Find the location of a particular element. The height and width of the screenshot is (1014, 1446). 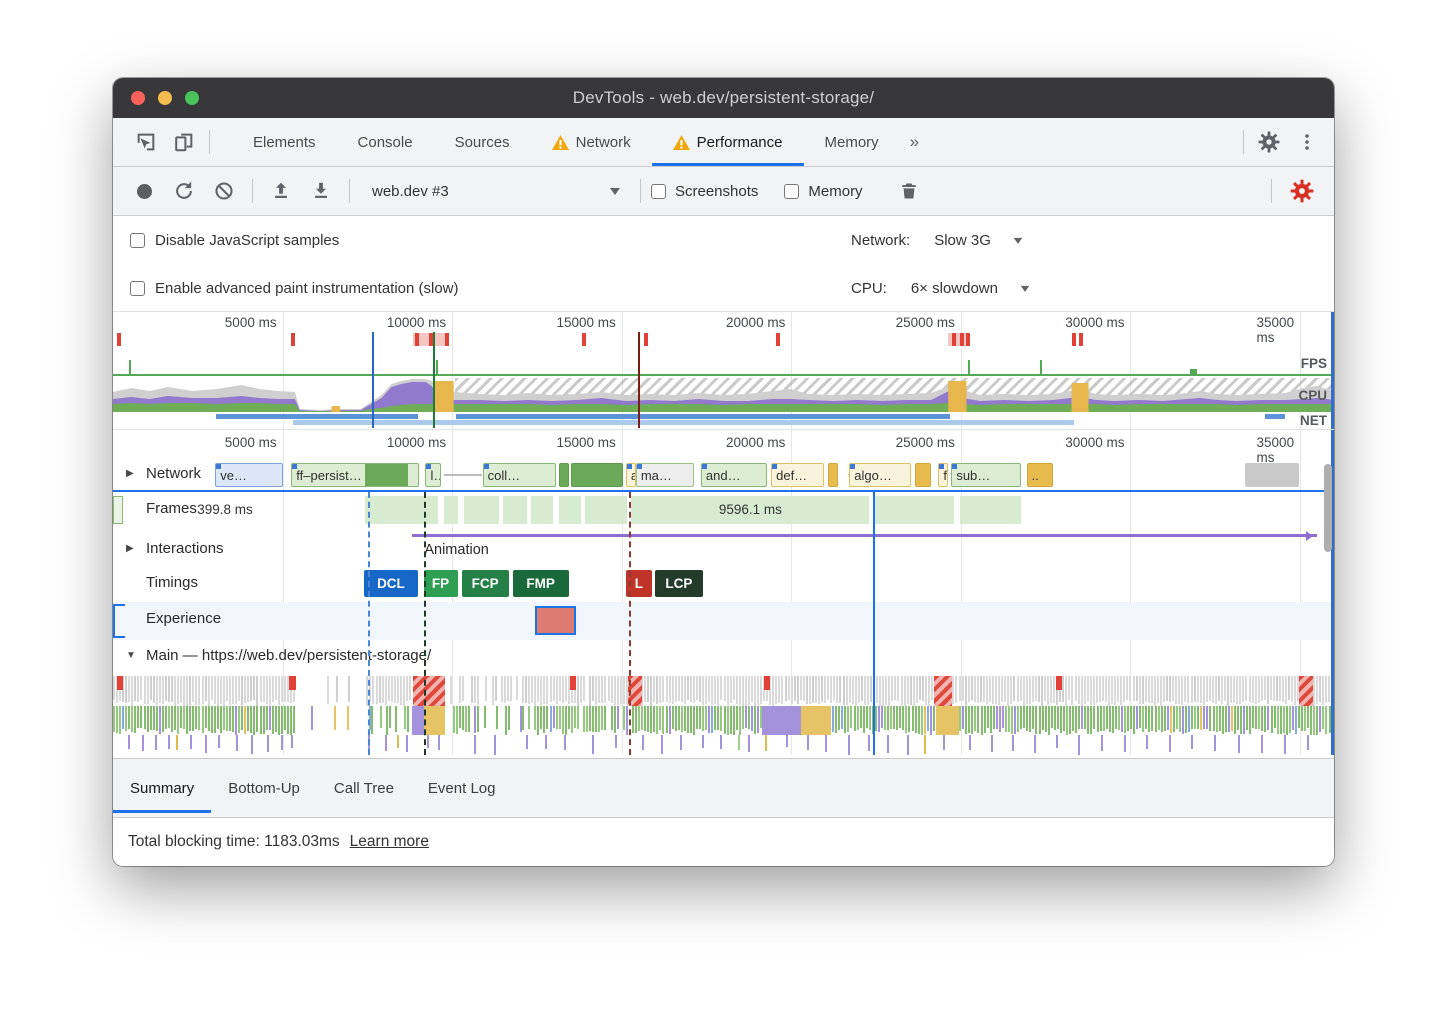

details-tab-call-tree: Call Tree is located at coordinates (363, 788).